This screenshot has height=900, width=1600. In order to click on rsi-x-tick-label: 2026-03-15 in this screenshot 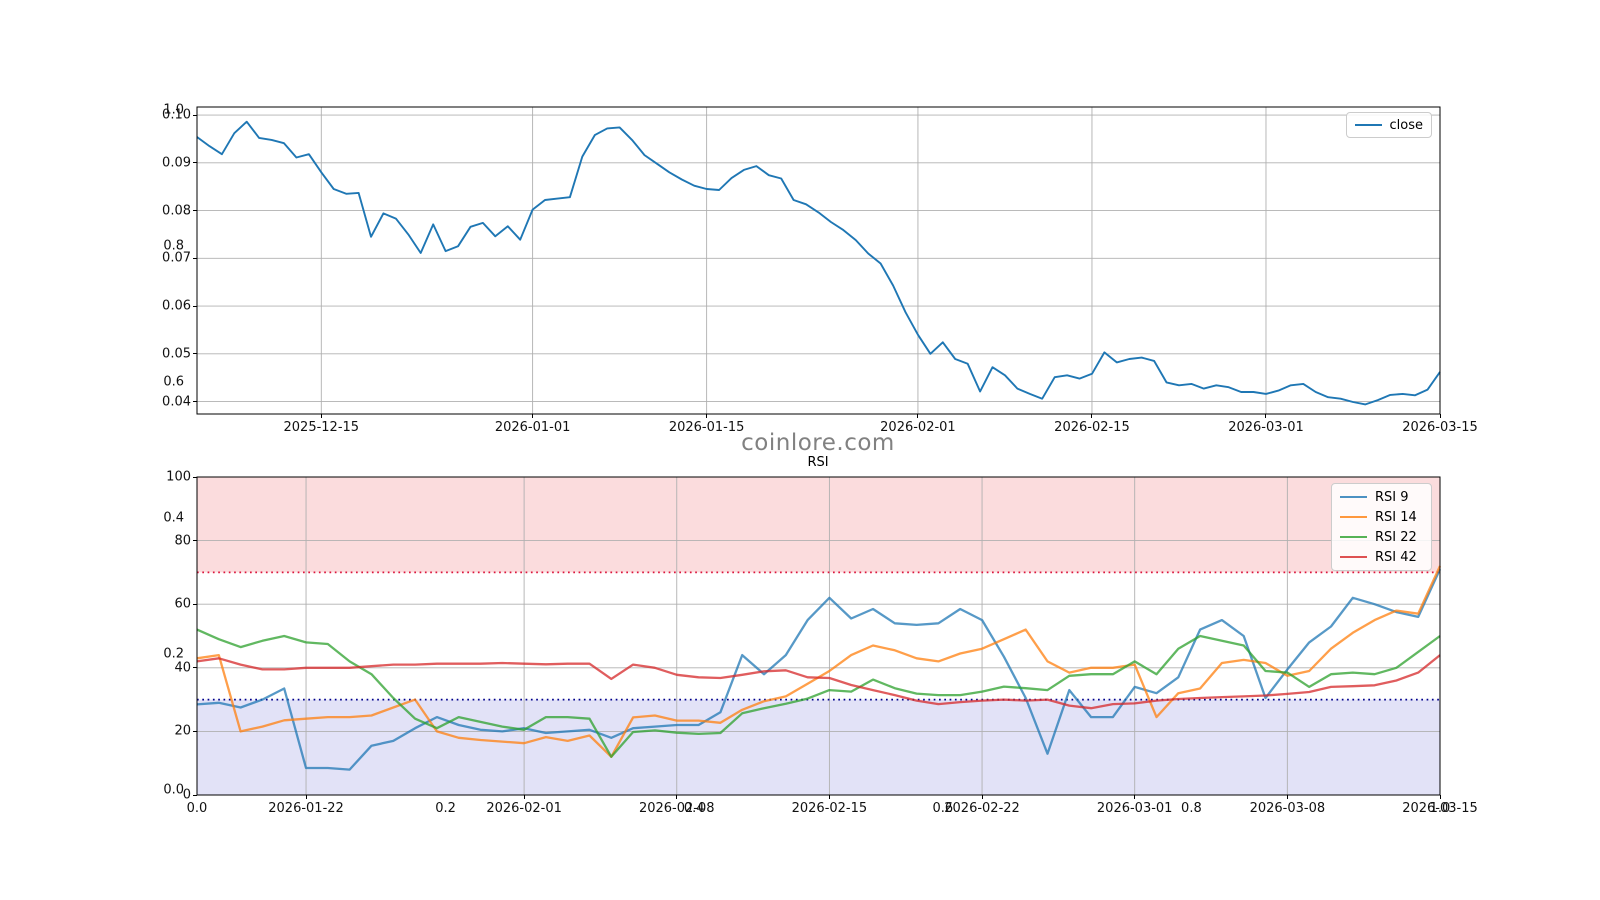, I will do `click(1440, 808)`.